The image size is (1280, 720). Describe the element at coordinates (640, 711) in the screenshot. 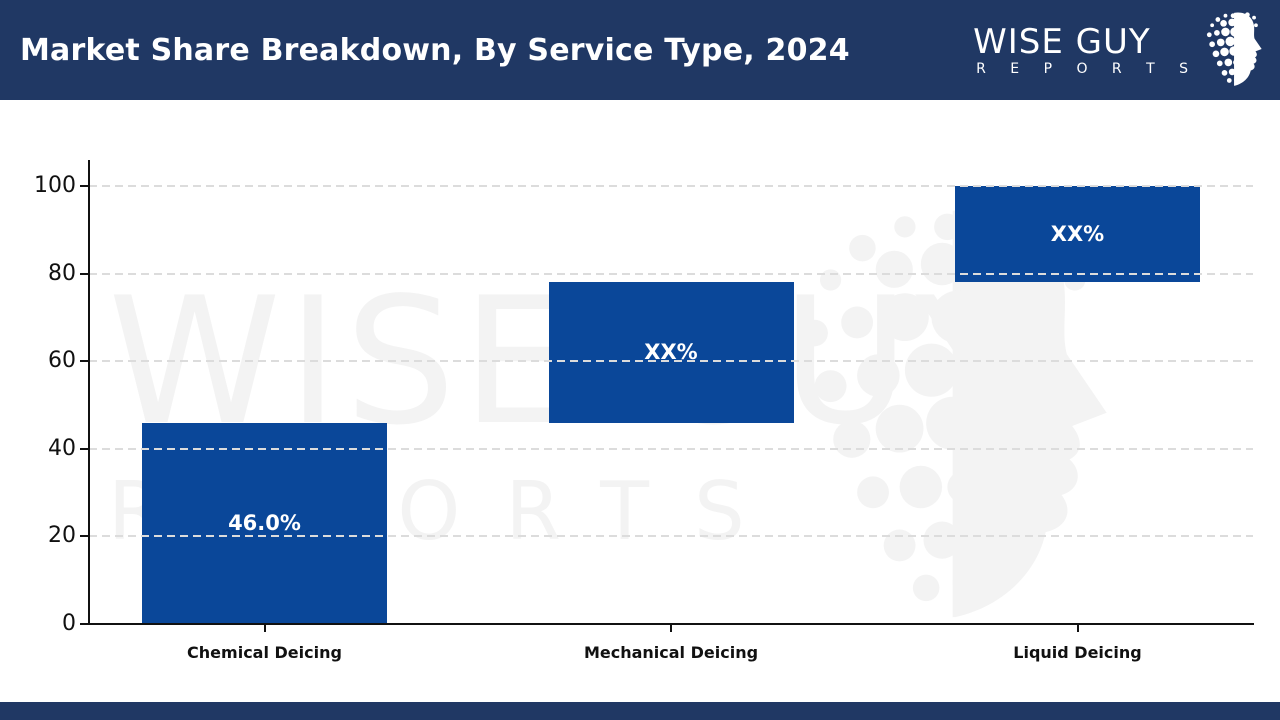

I see `footer-bar` at that location.